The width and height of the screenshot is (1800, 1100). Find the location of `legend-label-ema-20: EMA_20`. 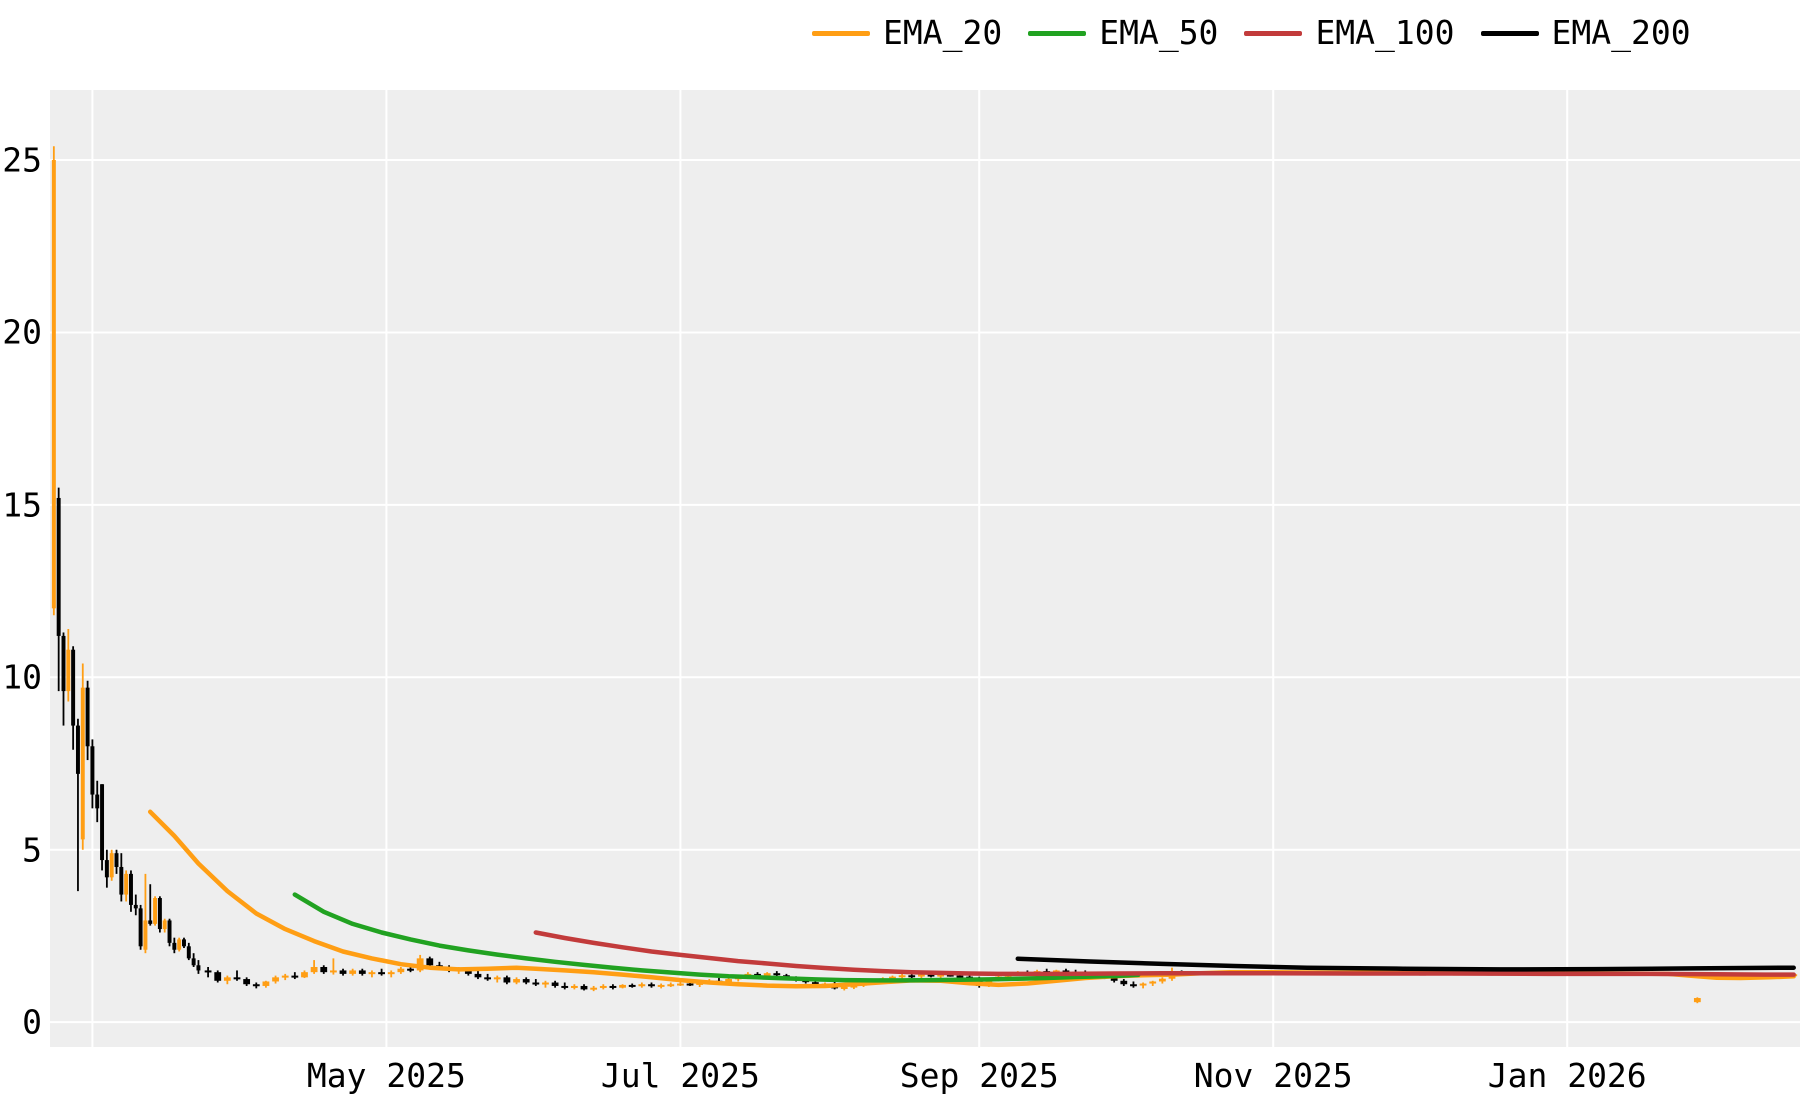

legend-label-ema-20: EMA_20 is located at coordinates (943, 32).